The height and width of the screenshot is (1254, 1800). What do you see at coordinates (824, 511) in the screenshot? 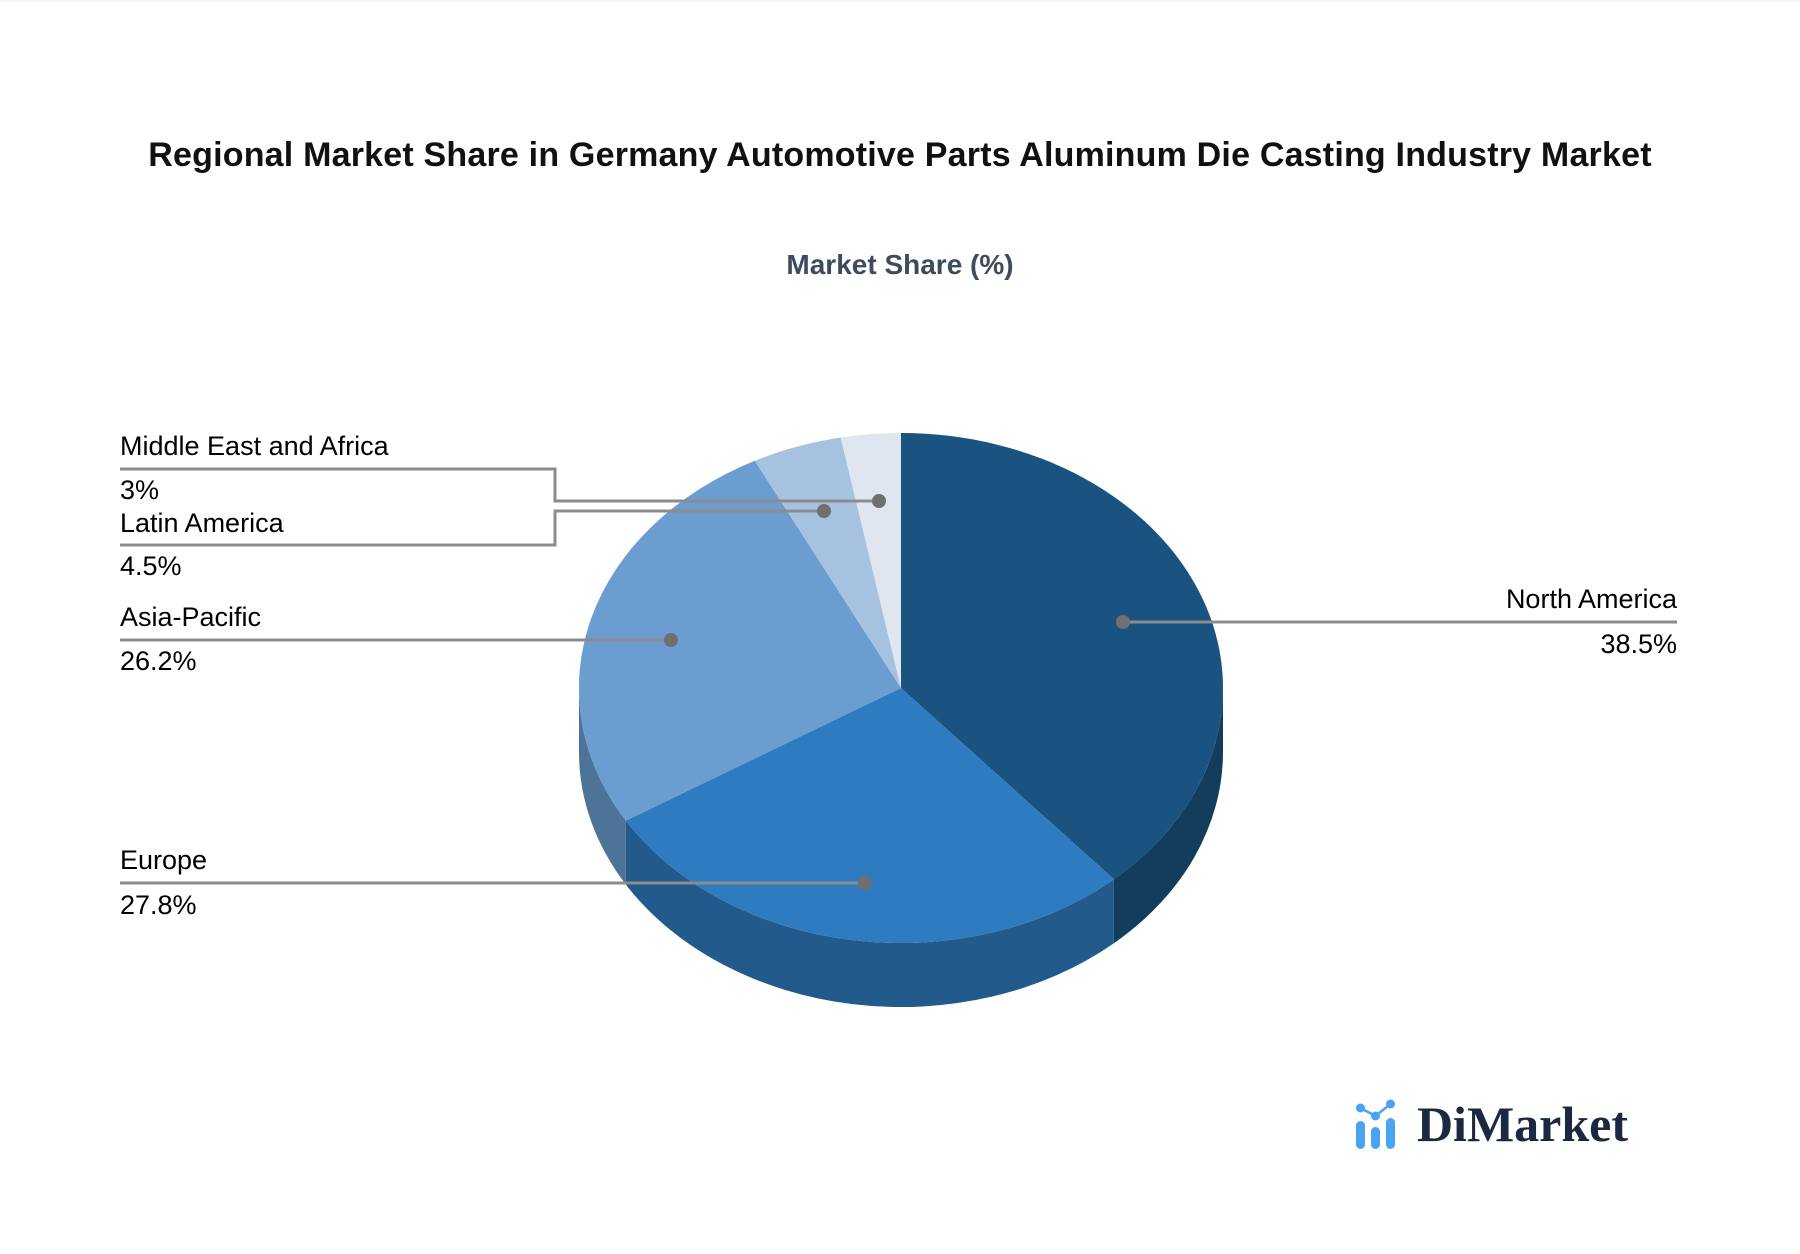
I see `callout-marker-latin-america` at bounding box center [824, 511].